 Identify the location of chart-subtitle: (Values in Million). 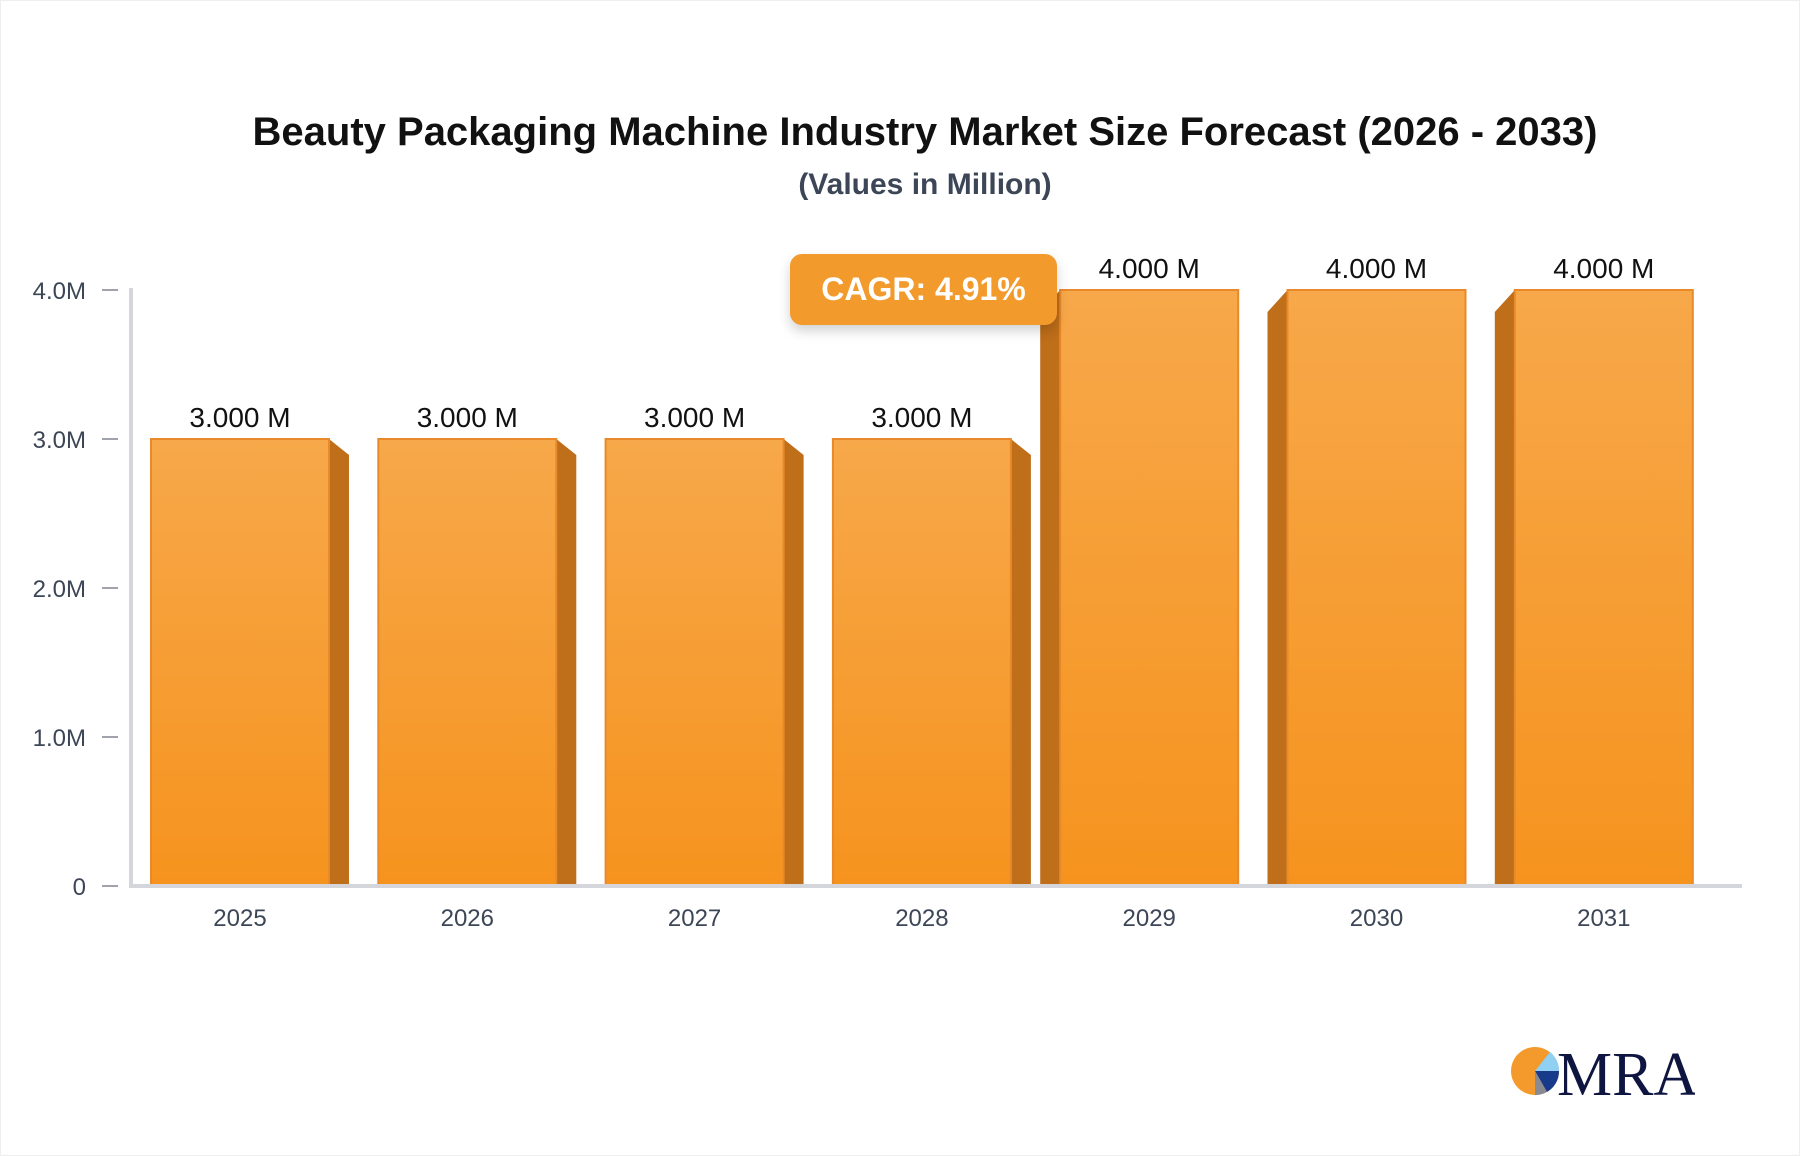
(925, 184).